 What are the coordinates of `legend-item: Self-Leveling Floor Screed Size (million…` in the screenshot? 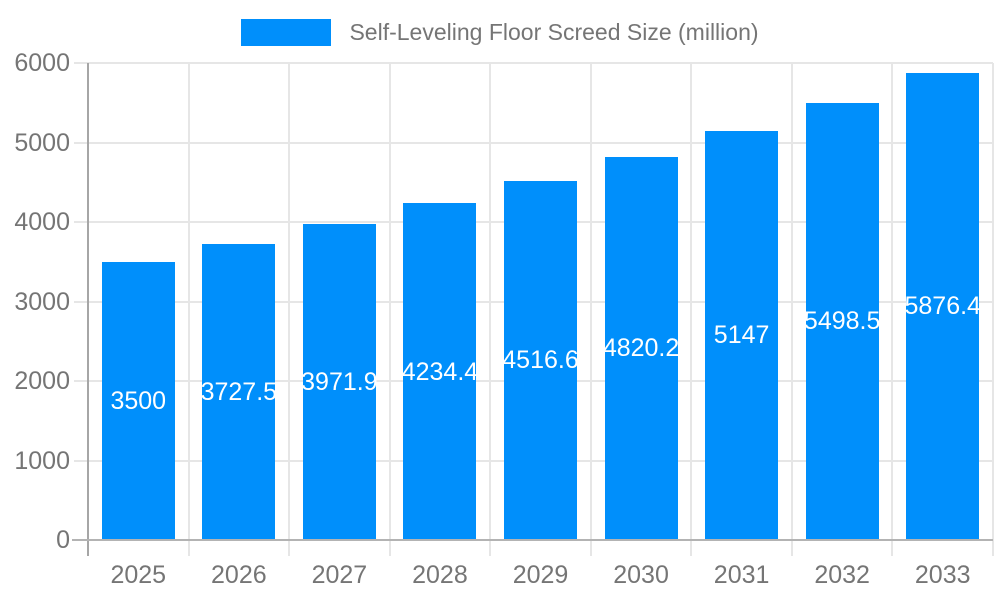 It's located at (500, 32).